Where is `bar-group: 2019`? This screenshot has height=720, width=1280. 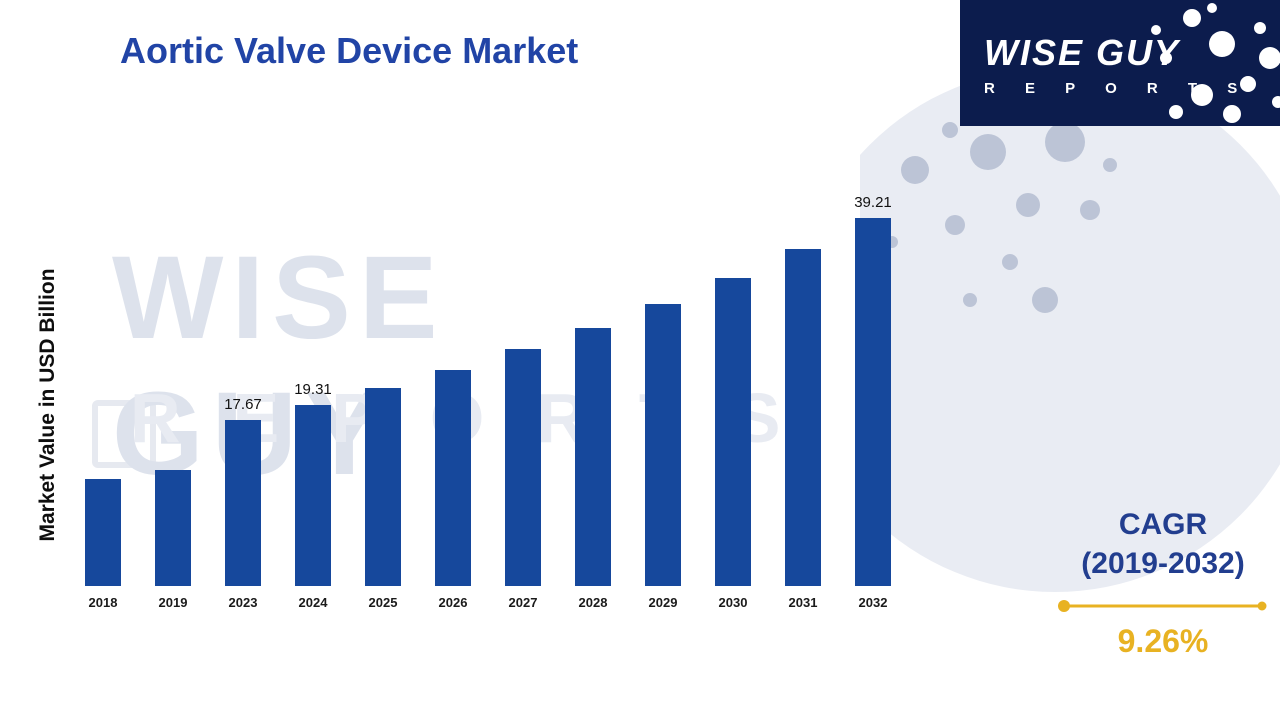 bar-group: 2019 is located at coordinates (173, 529).